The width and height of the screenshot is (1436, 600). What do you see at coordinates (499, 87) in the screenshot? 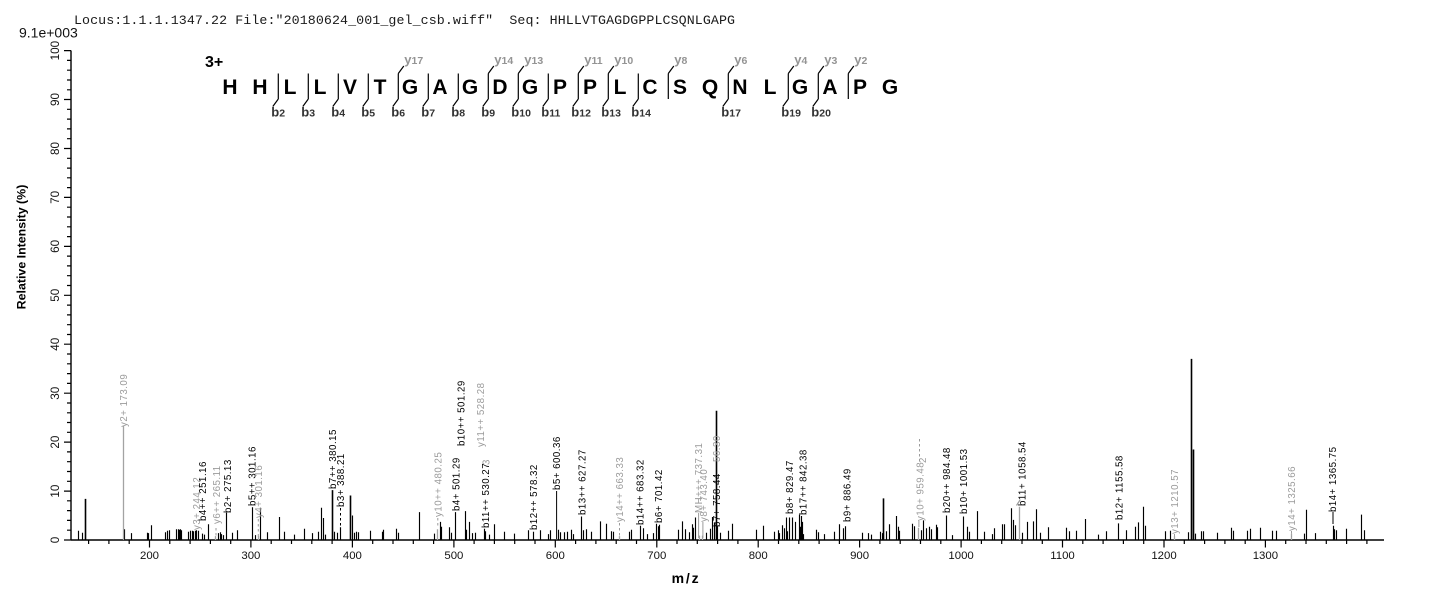
I see `svg-text: D` at bounding box center [499, 87].